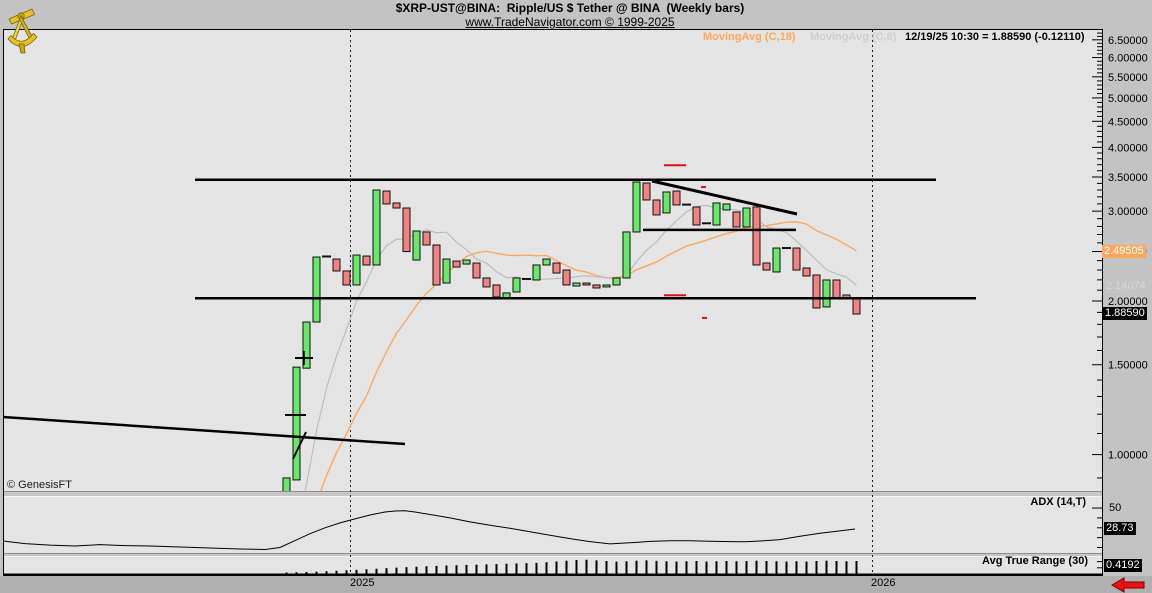 The width and height of the screenshot is (1152, 593). I want to click on legend-movingavg-18: MovingAvg (C,18), so click(749, 37).